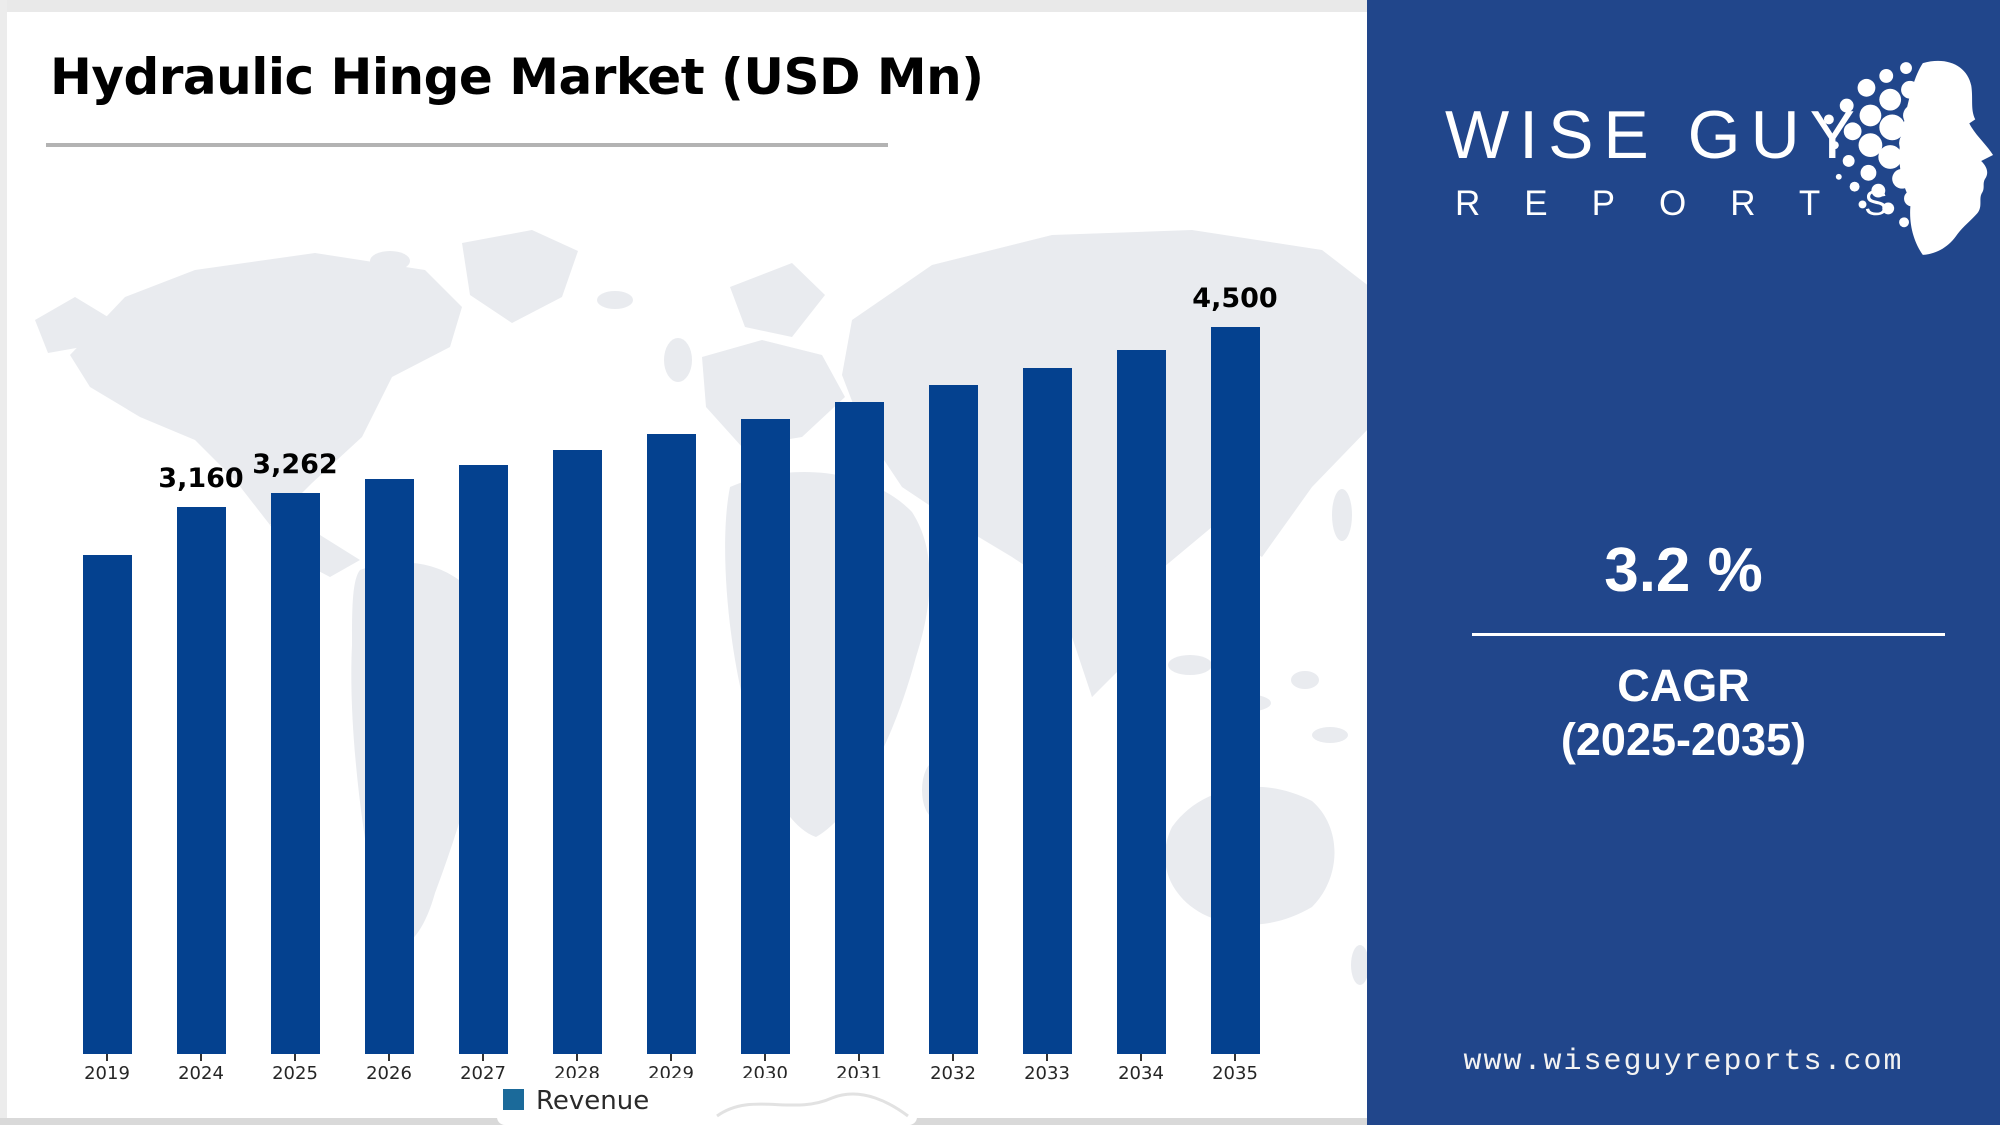  What do you see at coordinates (517, 77) in the screenshot?
I see `chart-title: Hydraulic Hinge Market (USD Mn)` at bounding box center [517, 77].